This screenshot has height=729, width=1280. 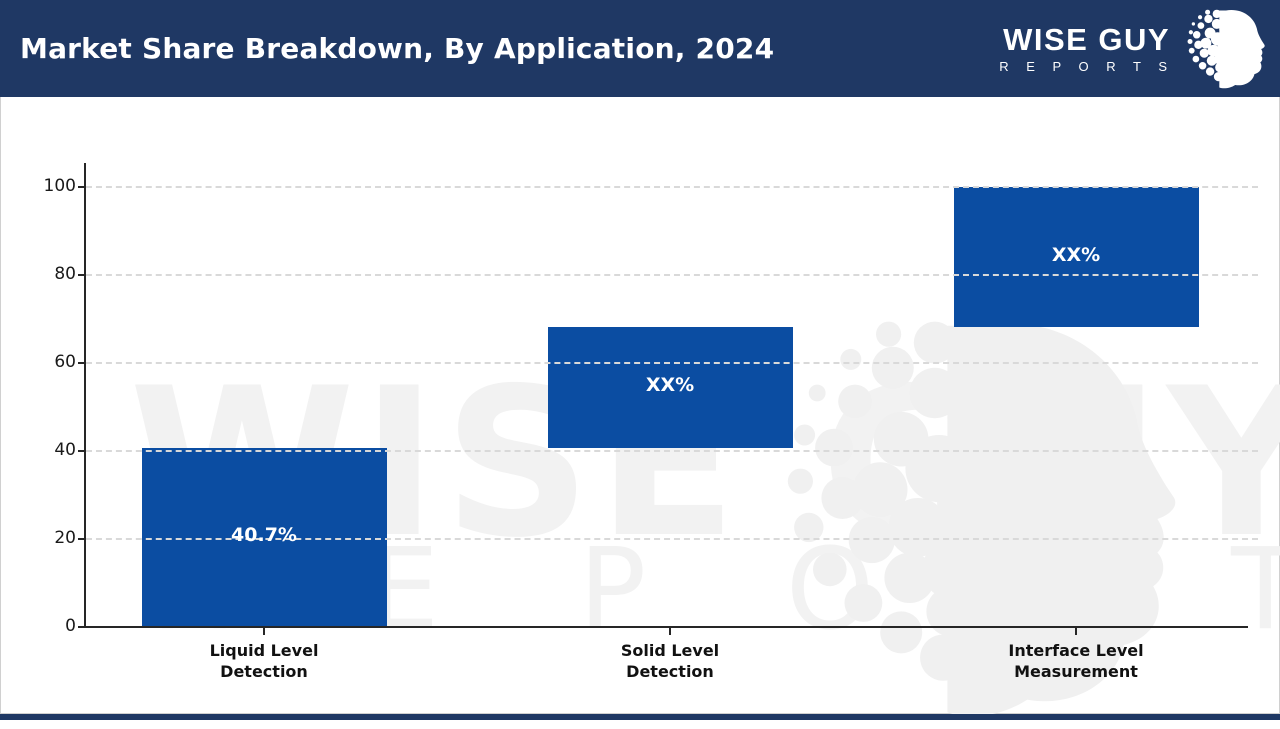 What do you see at coordinates (1086, 39) in the screenshot?
I see `logo-wordmark: WISE GUY` at bounding box center [1086, 39].